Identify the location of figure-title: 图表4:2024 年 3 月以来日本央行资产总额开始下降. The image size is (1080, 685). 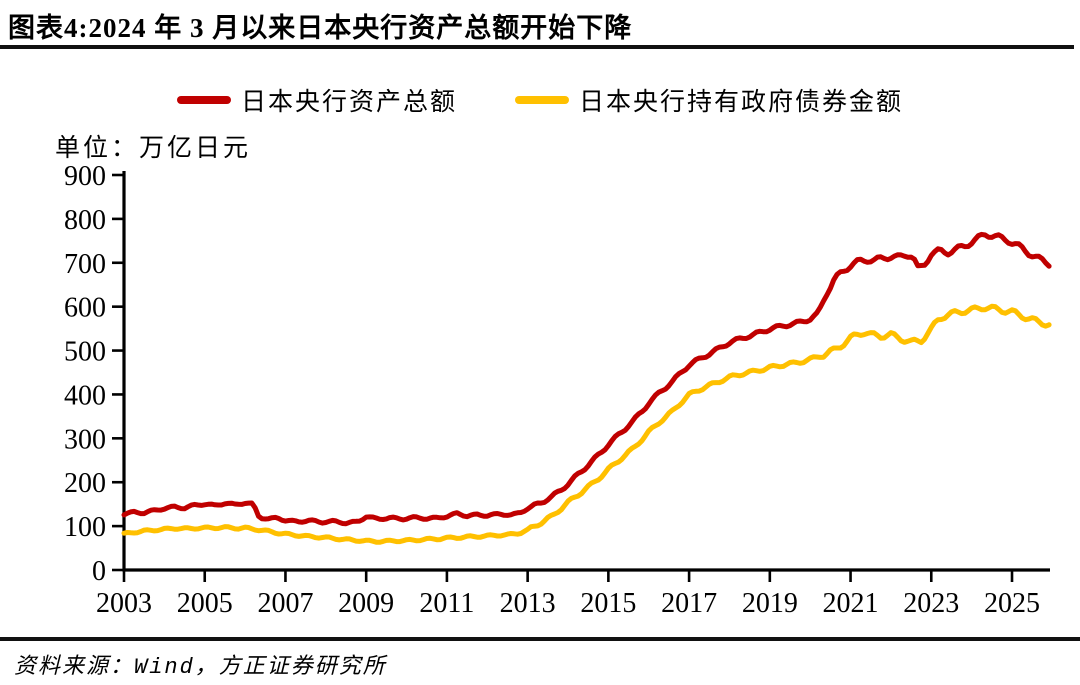
(320, 28).